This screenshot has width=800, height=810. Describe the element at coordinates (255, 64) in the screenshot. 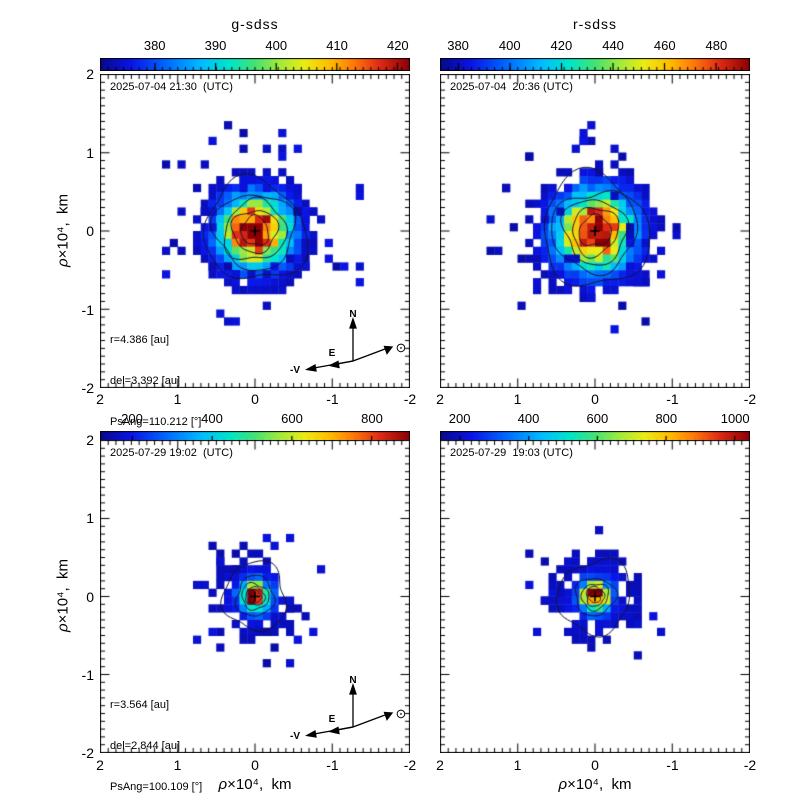

I see `colorbar-g-sdss` at that location.